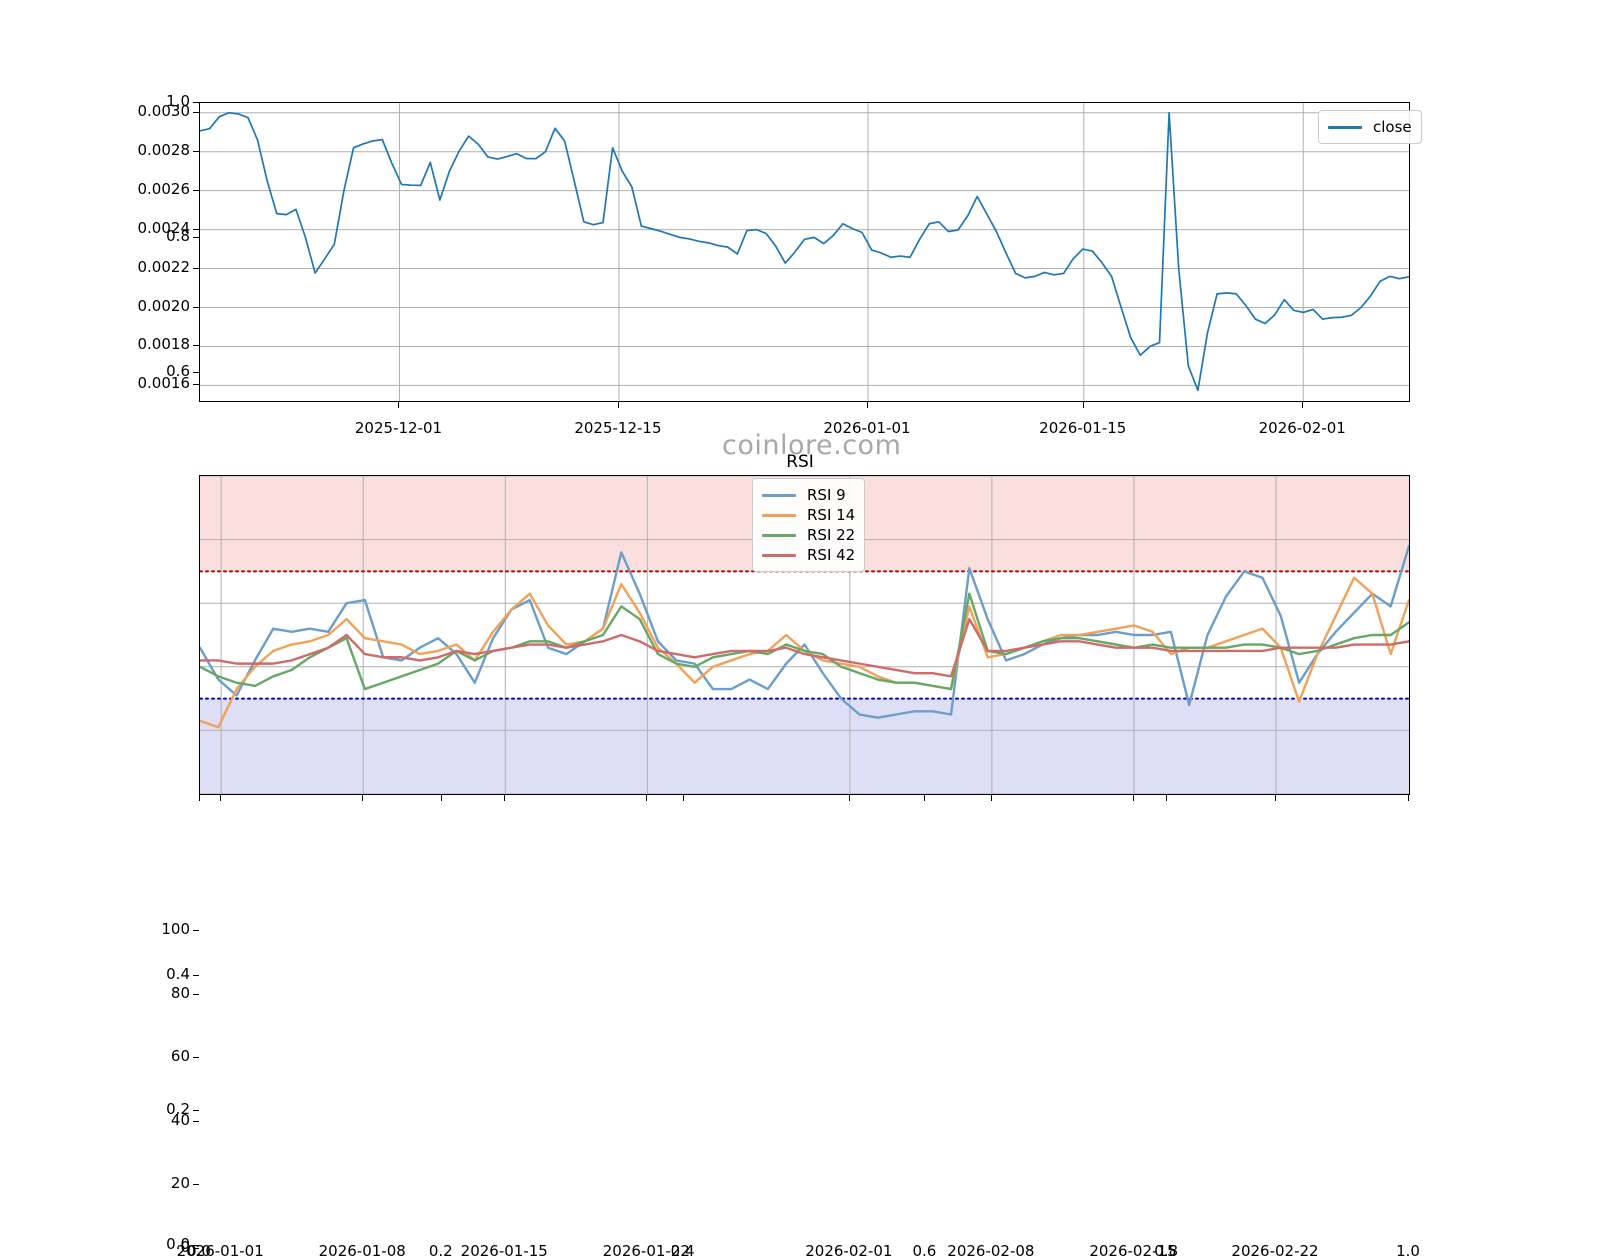 Image resolution: width=1600 pixels, height=1260 pixels. Describe the element at coordinates (618, 428) in the screenshot. I see `price-x-tick-label: 2025-12-15` at that location.